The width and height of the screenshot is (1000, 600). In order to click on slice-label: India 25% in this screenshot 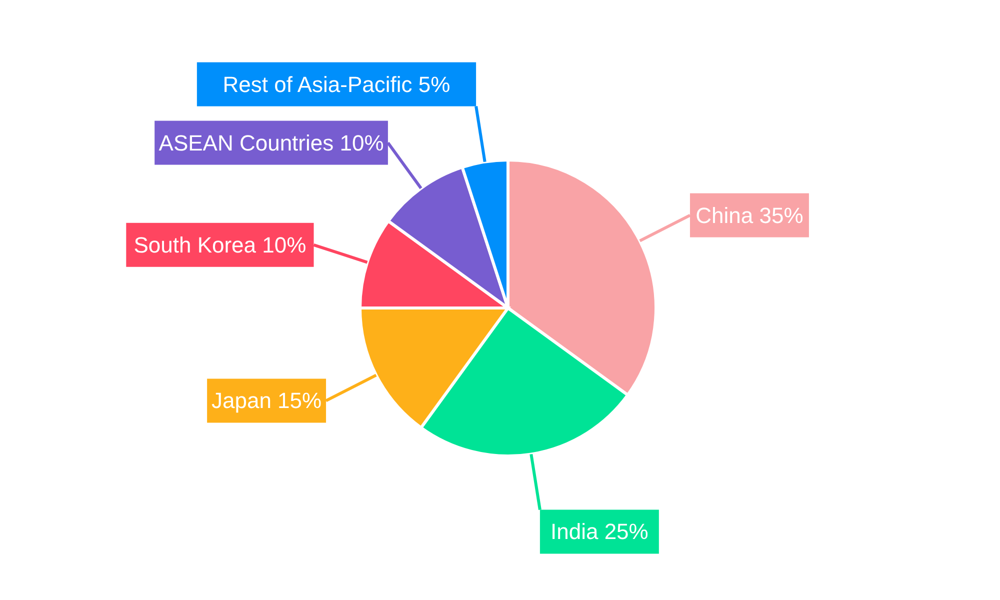, I will do `click(599, 531)`.